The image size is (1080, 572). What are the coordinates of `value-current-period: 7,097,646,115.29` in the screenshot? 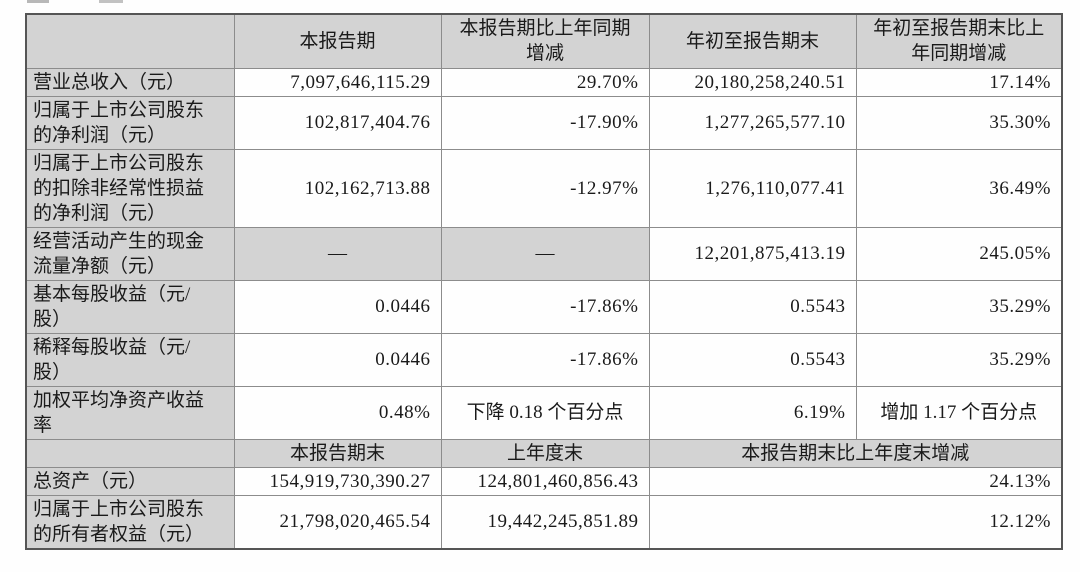 It's located at (337, 82).